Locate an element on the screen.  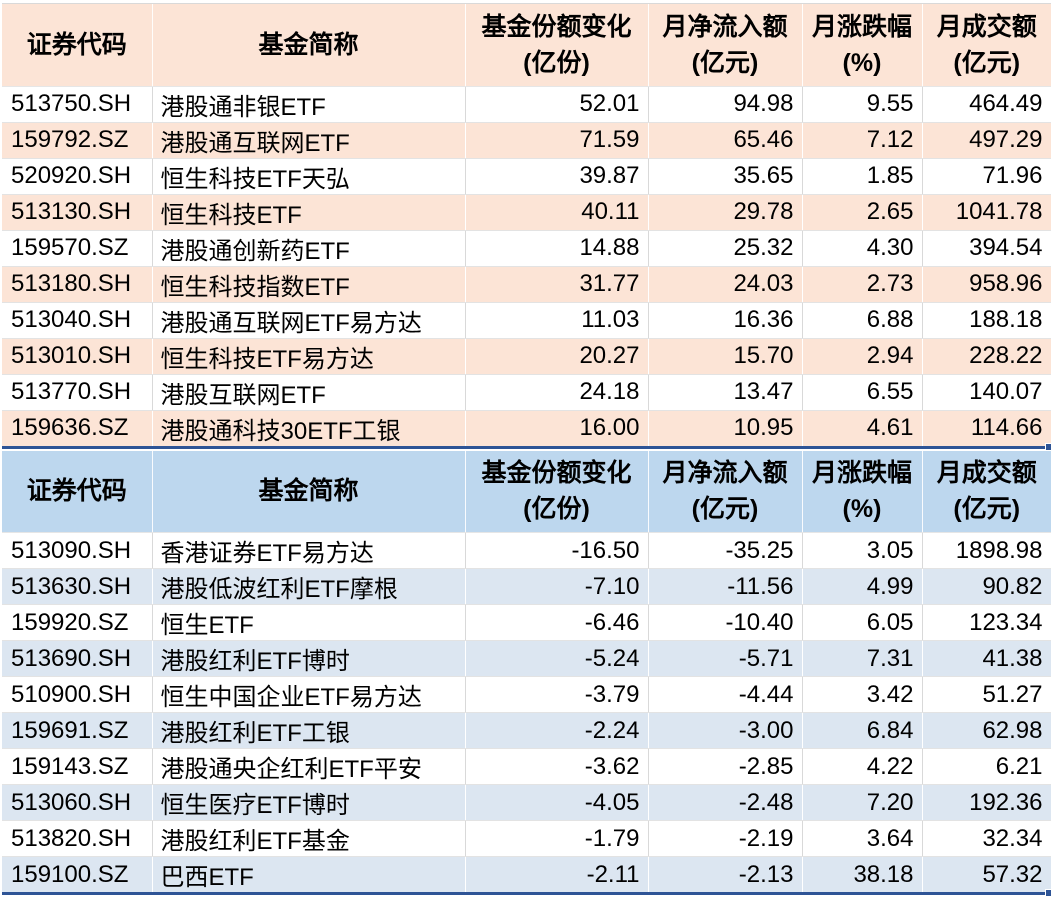
value-cell: -1.79 is located at coordinates (557, 838).